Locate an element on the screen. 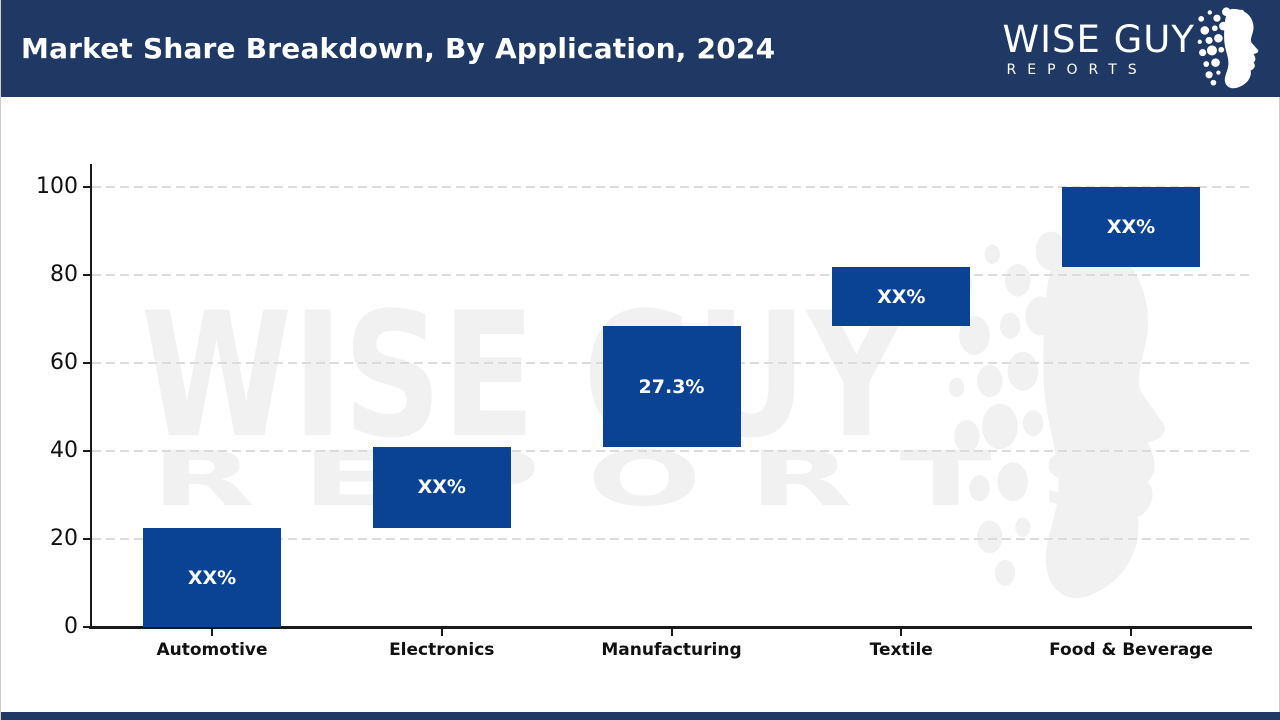 The image size is (1280, 720). bar-textile: XX% is located at coordinates (901, 297).